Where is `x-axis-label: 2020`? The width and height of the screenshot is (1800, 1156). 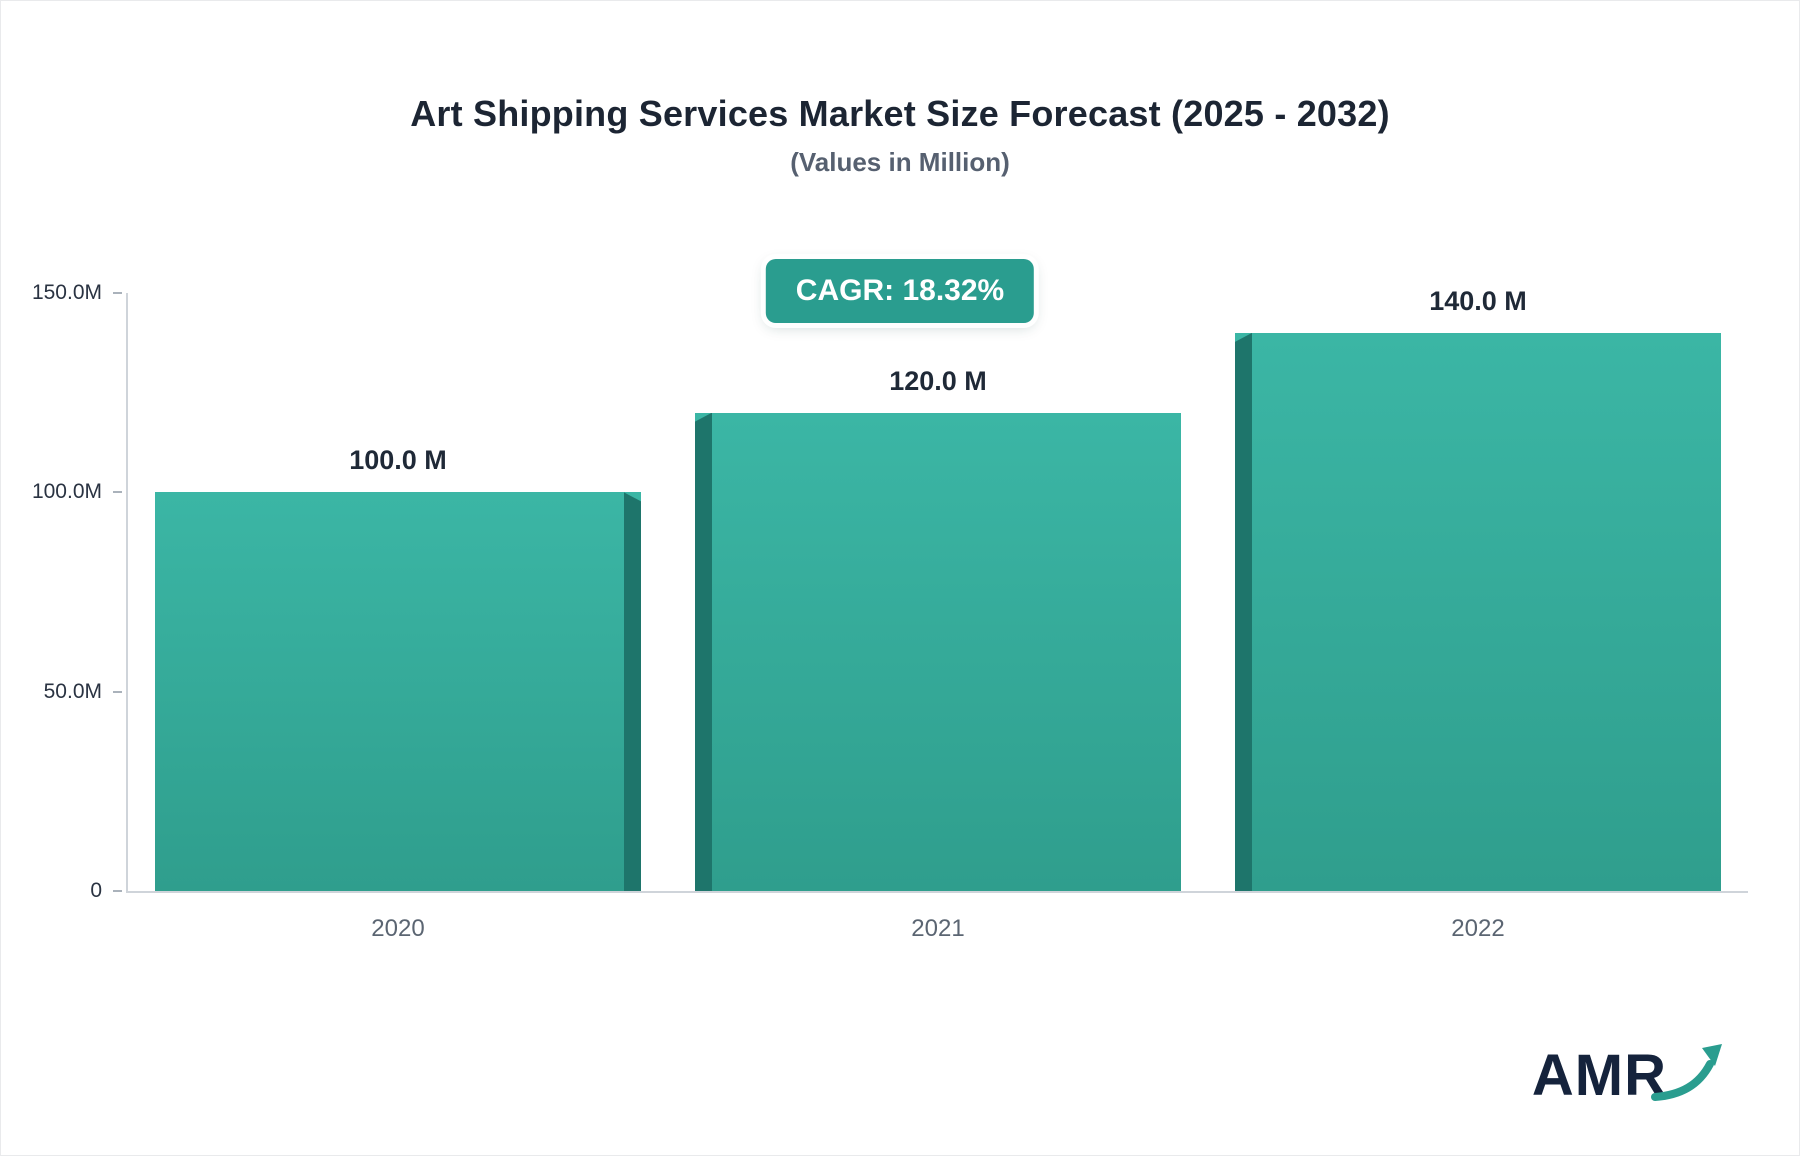
x-axis-label: 2020 is located at coordinates (398, 928).